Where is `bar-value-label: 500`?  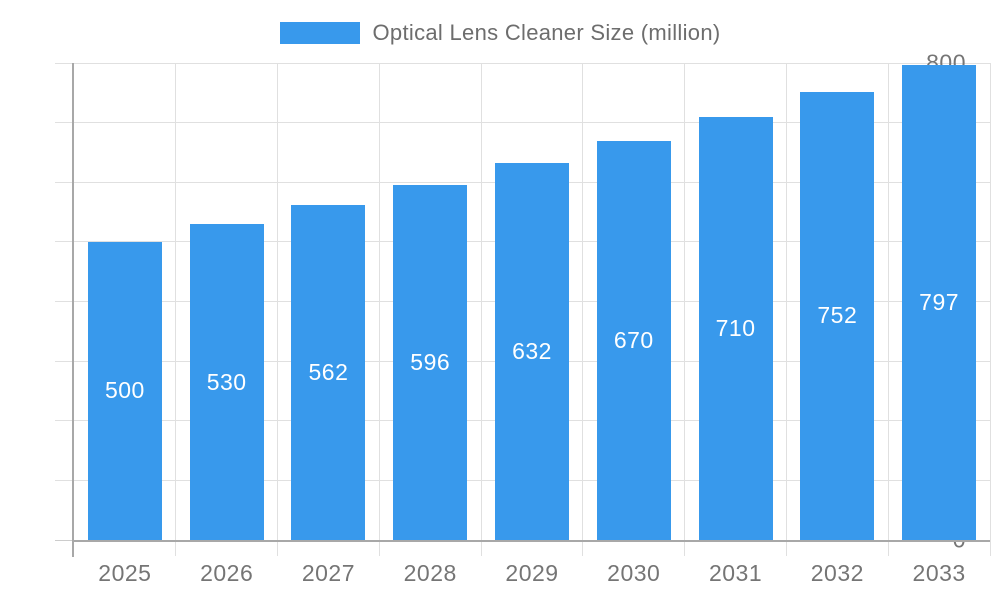 bar-value-label: 500 is located at coordinates (124, 390).